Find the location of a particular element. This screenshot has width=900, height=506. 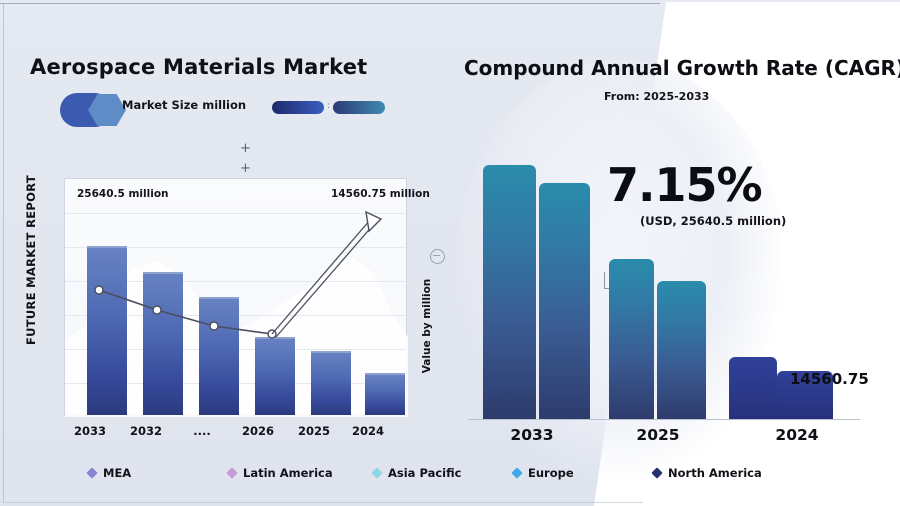

cagr-bar-2025-right is located at coordinates (681, 350).